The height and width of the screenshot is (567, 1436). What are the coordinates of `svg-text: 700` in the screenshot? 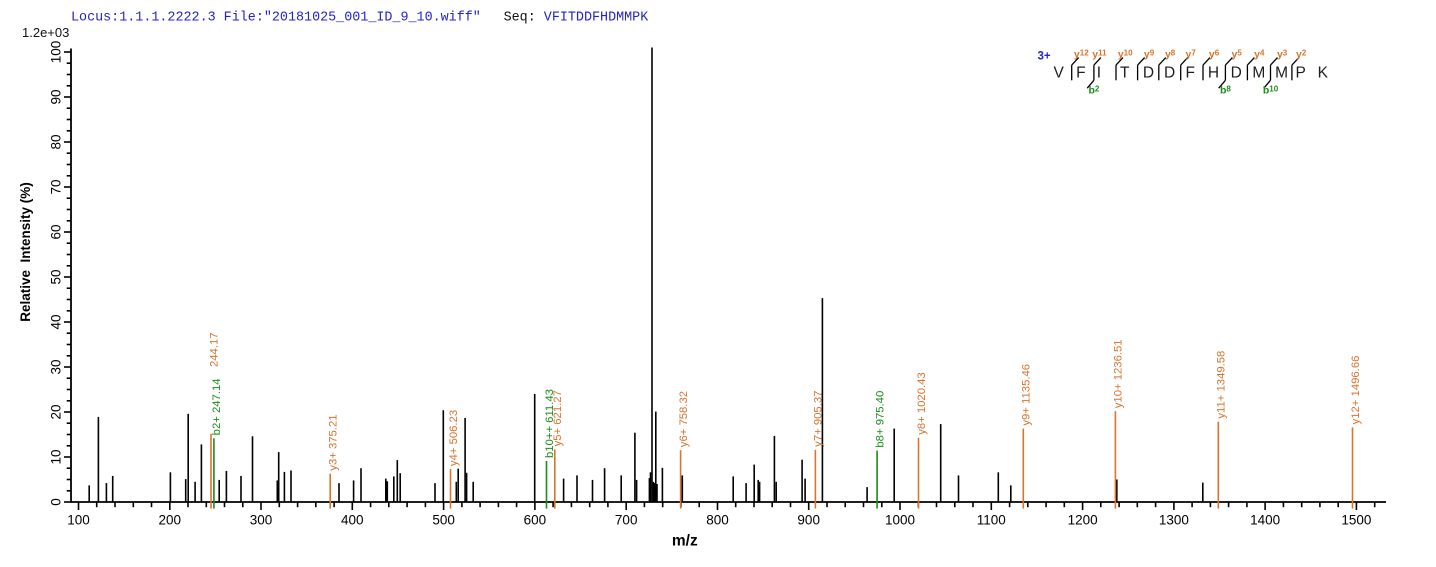 It's located at (626, 520).